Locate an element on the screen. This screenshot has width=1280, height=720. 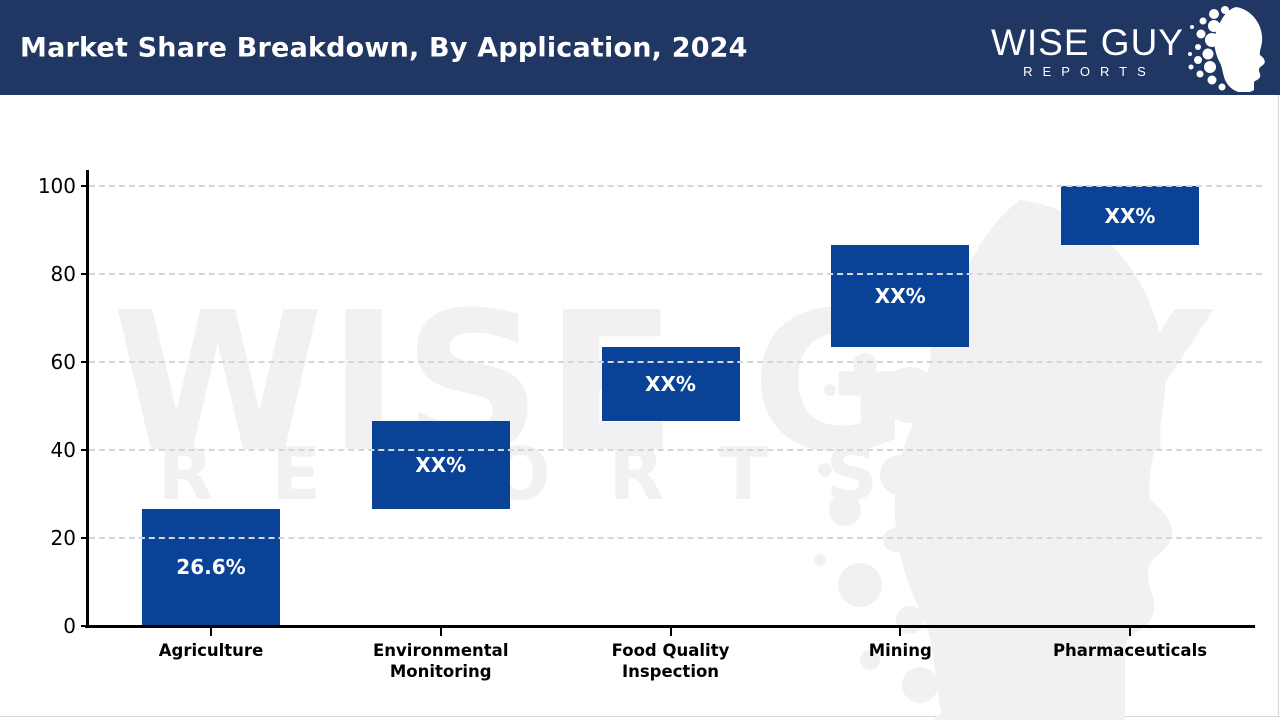
x-tick-label: Agriculture is located at coordinates (211, 650).